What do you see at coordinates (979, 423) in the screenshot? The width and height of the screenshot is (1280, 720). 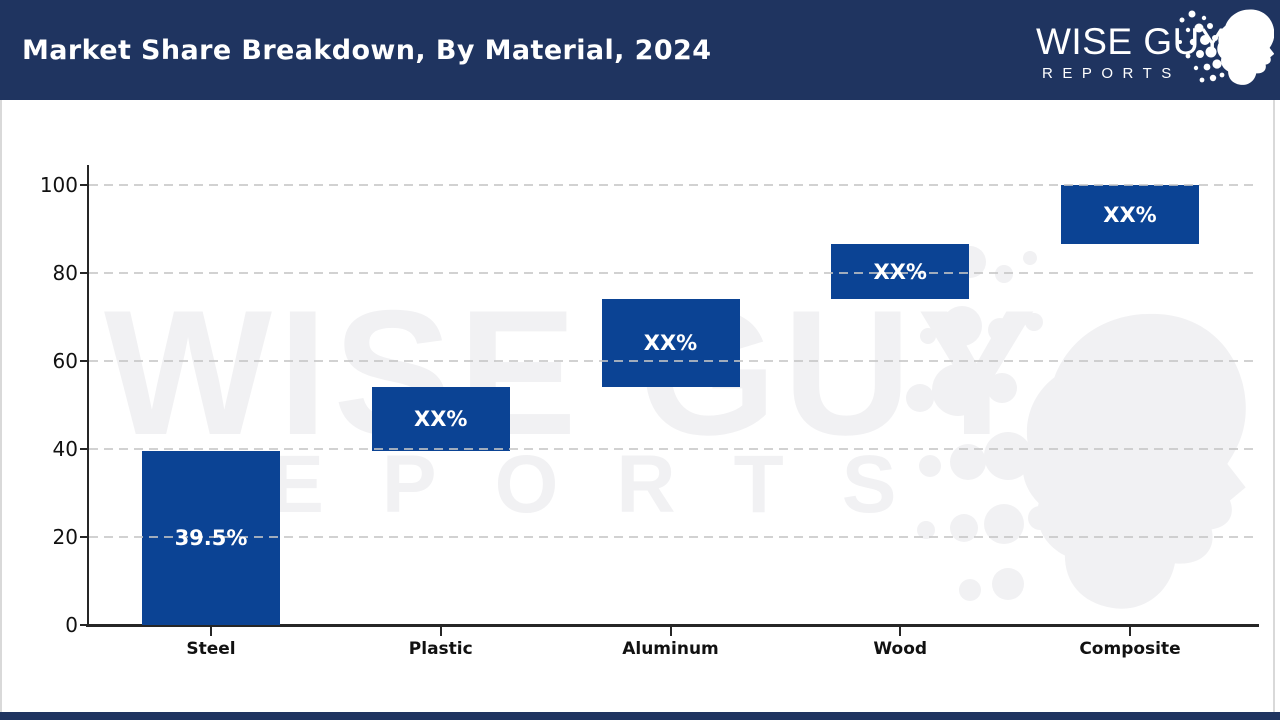 I see `watermark-dots-cluster` at bounding box center [979, 423].